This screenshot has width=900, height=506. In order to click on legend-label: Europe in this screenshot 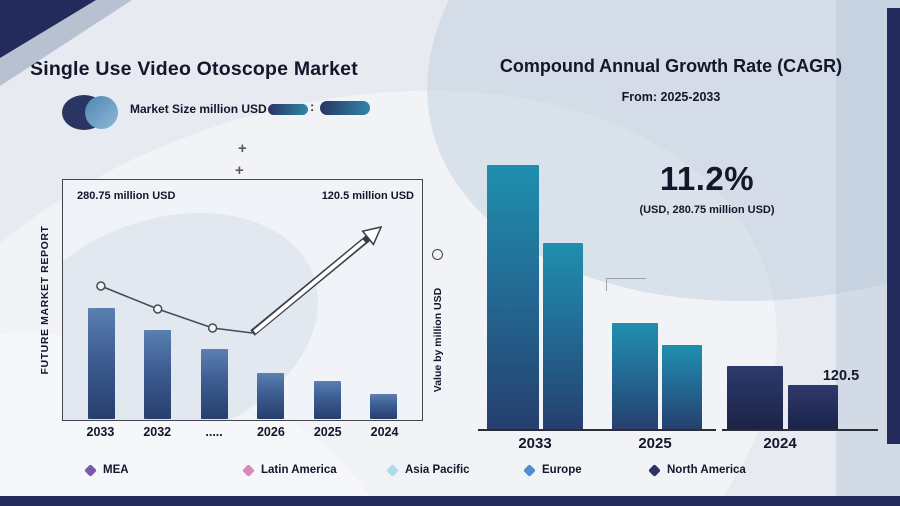, I will do `click(562, 470)`.